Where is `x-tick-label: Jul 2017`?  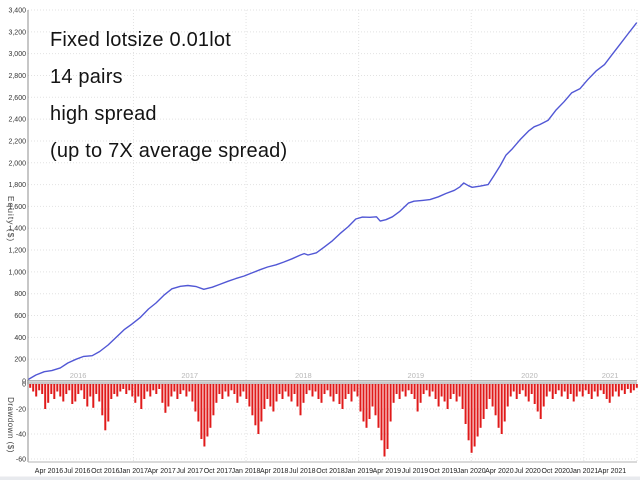 x-tick-label: Jul 2017 is located at coordinates (190, 471).